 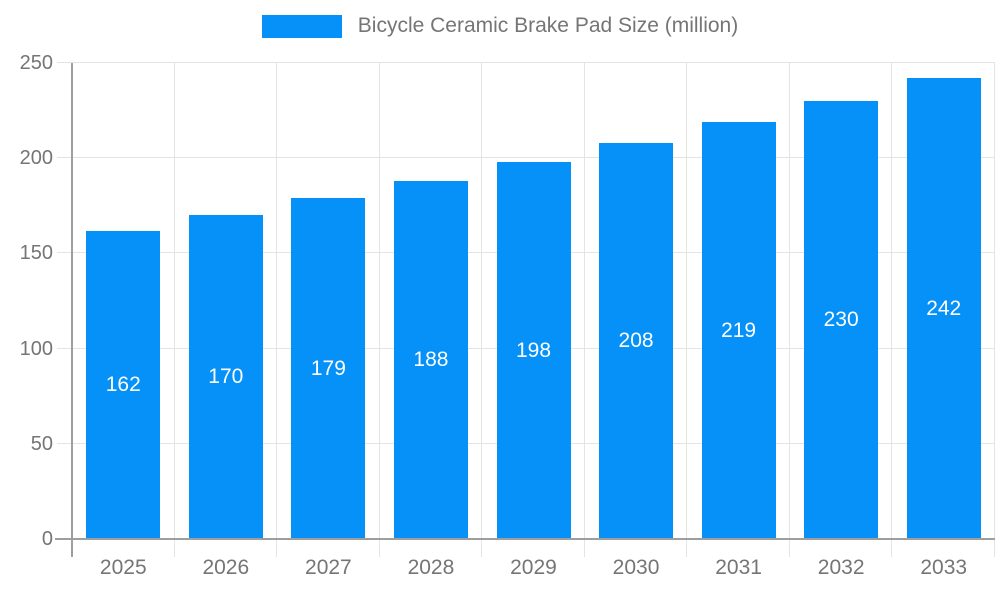 What do you see at coordinates (548, 25) in the screenshot?
I see `legend-label: Bicycle Ceramic Brake Pad Size (million)` at bounding box center [548, 25].